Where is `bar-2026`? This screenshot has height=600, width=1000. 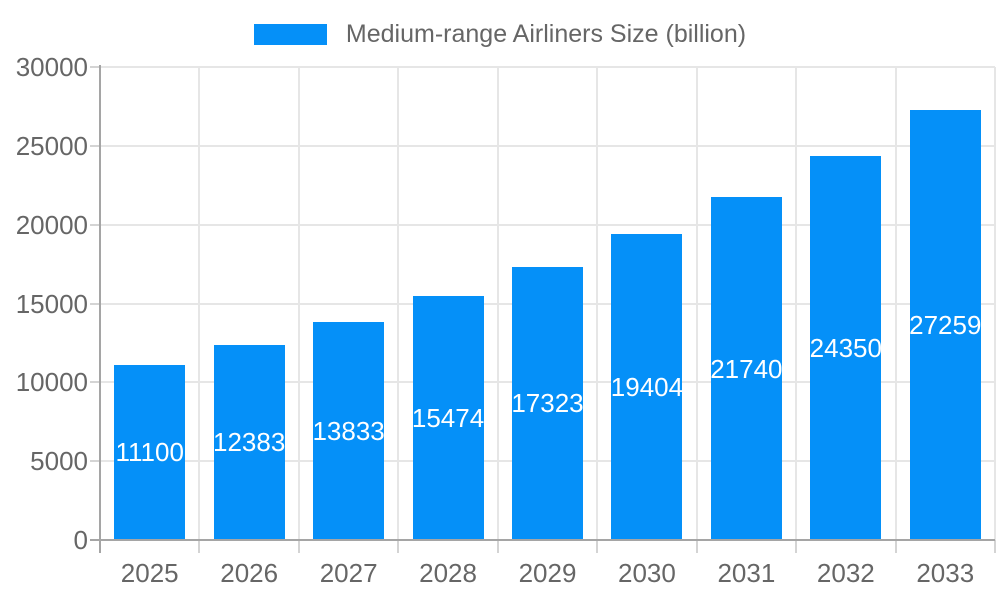
bar-2026 is located at coordinates (249, 442).